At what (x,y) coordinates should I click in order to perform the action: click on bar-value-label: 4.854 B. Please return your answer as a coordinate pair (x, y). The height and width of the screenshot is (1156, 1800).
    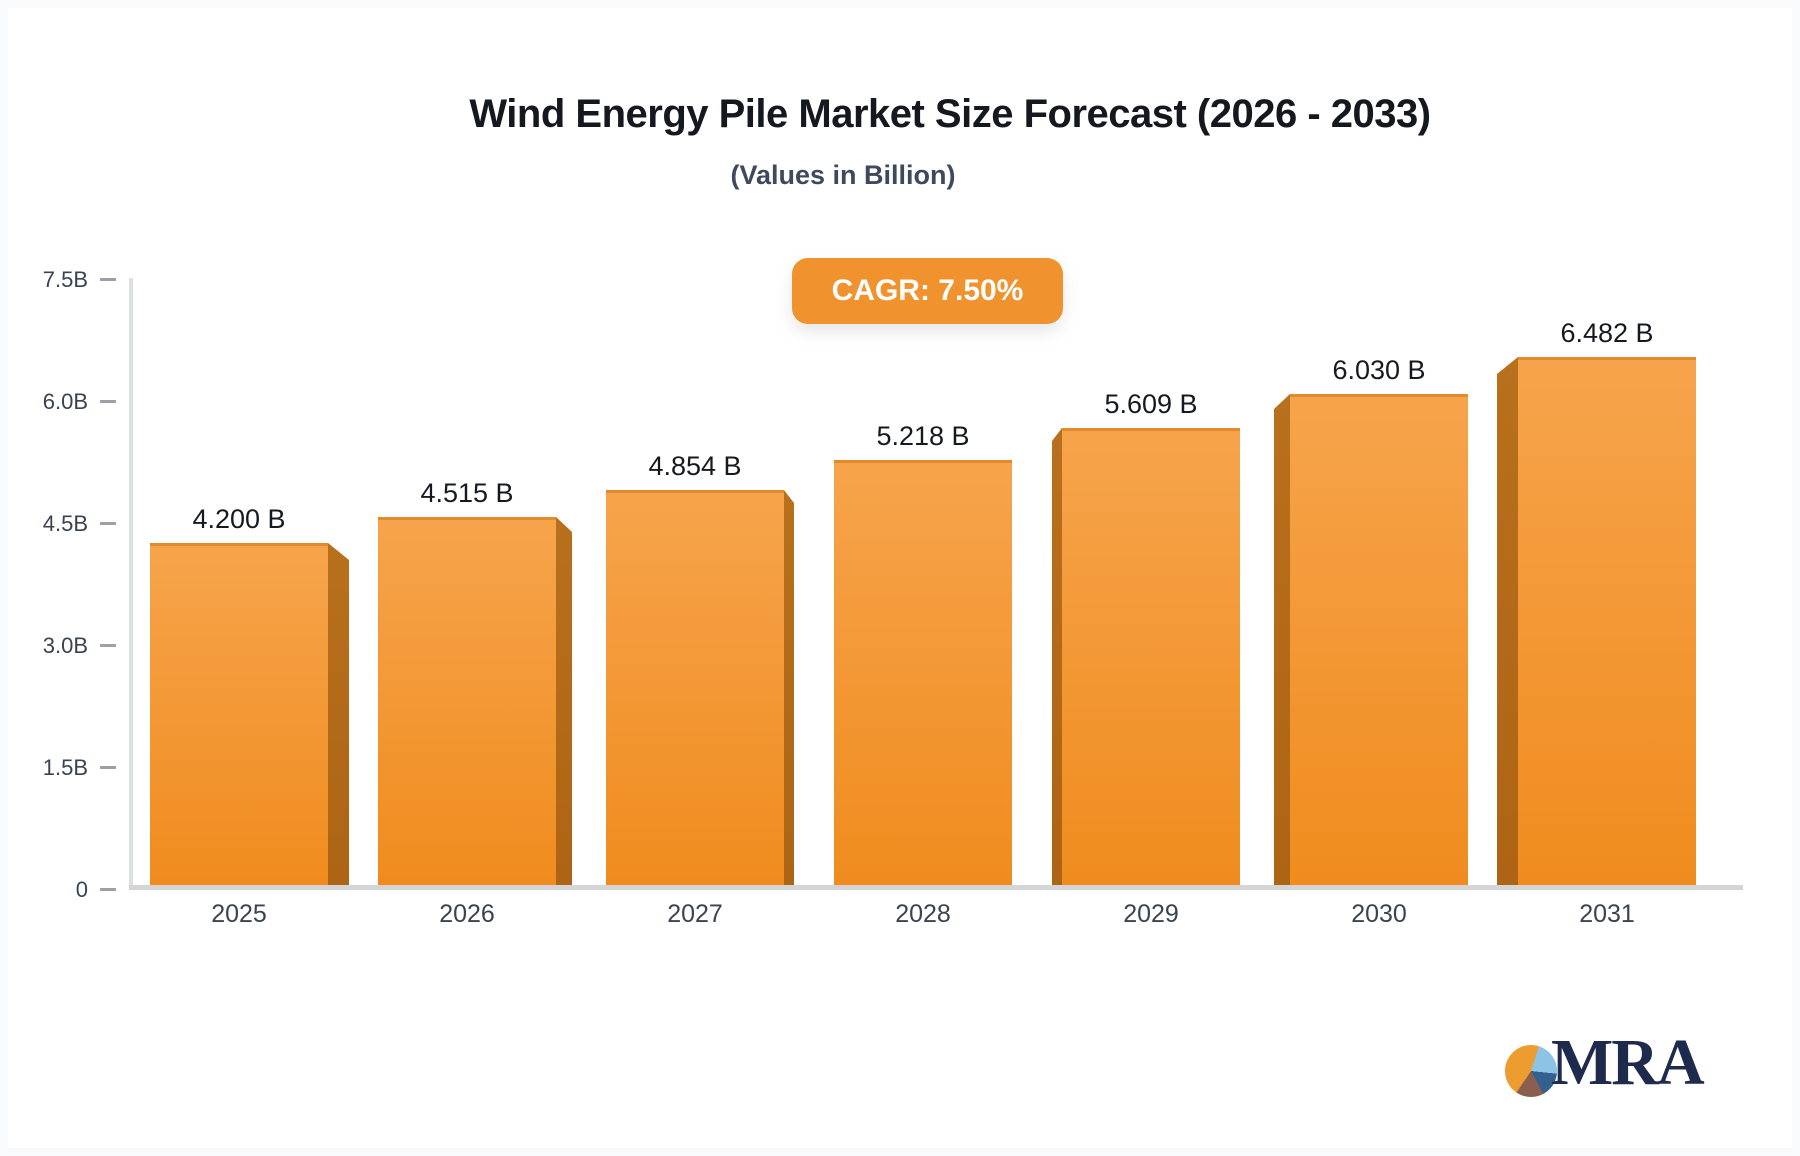
    Looking at the image, I should click on (695, 466).